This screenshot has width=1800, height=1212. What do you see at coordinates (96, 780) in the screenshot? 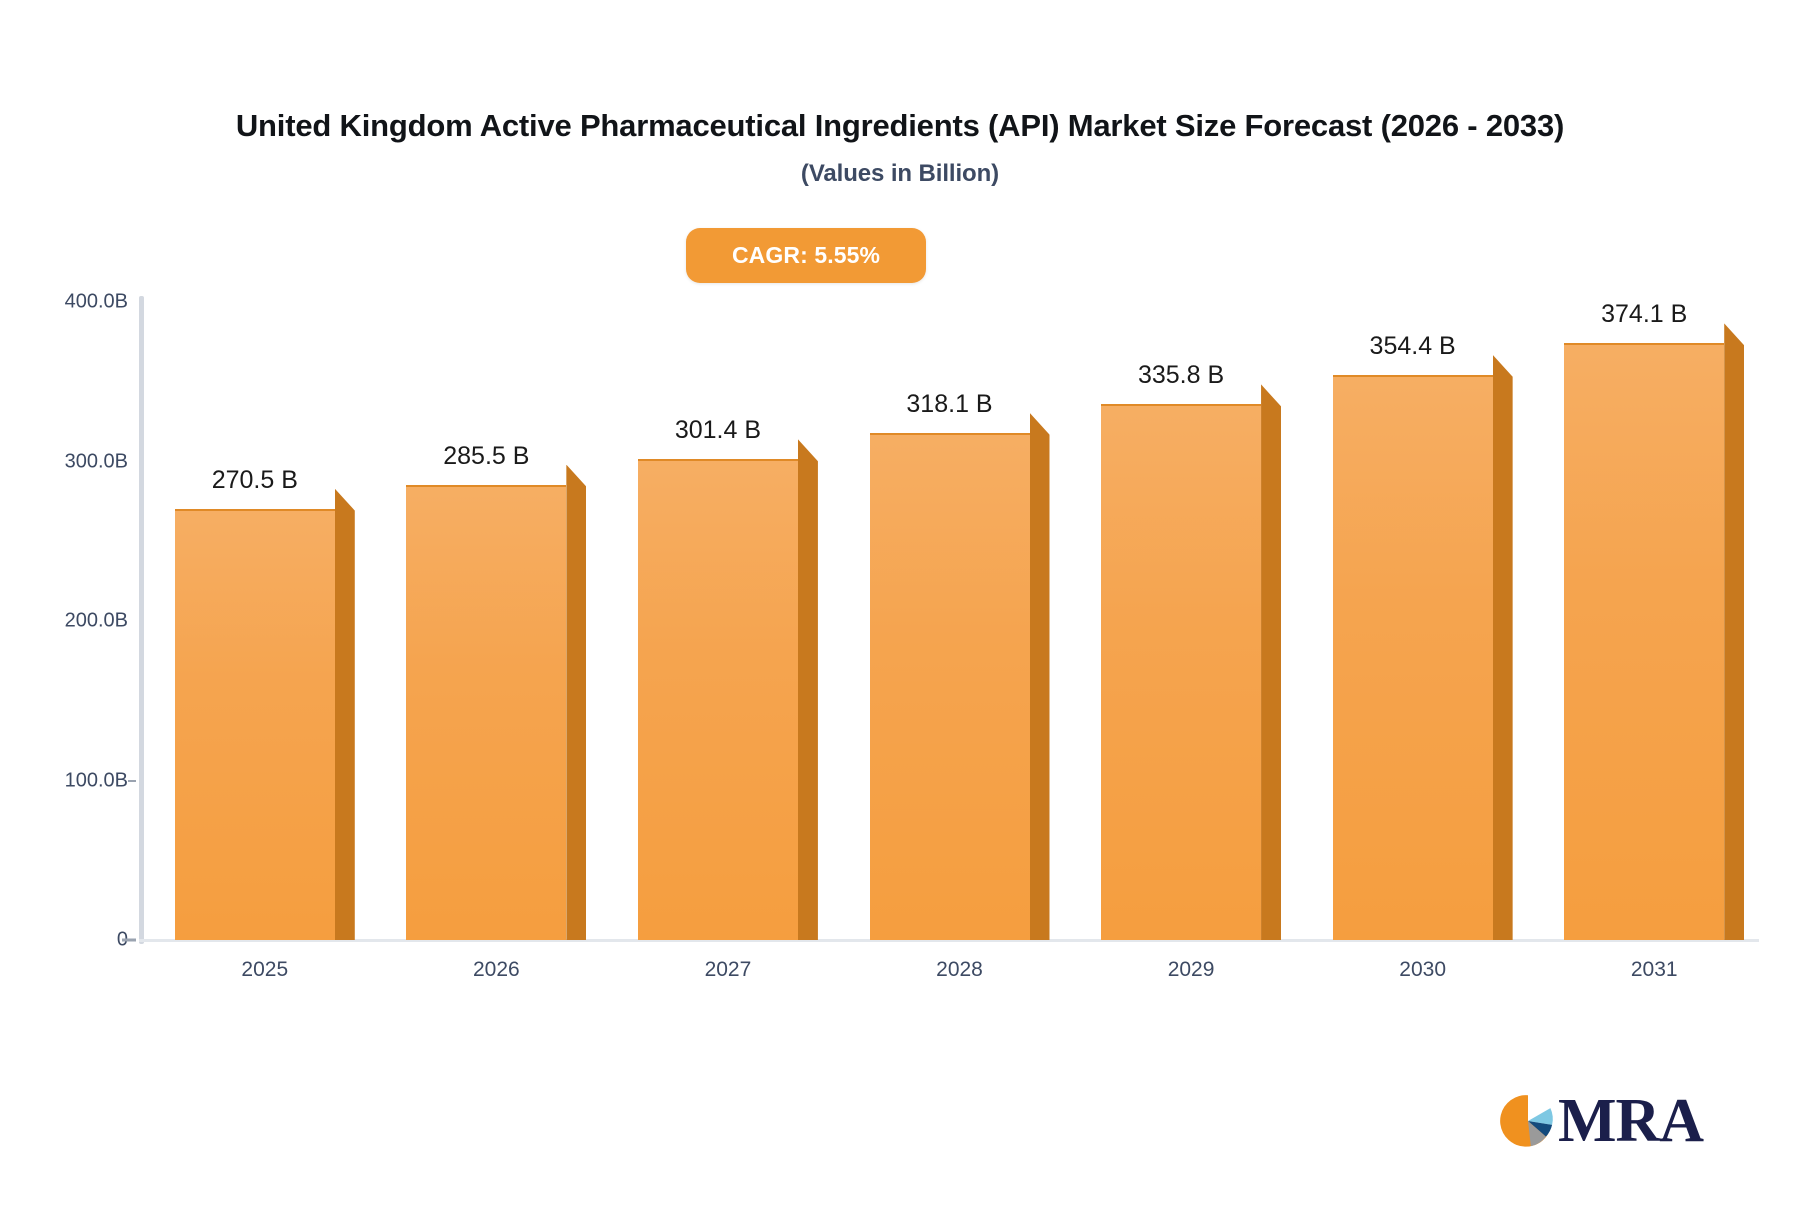
I see `y-axis-tick-label: 100.0B` at bounding box center [96, 780].